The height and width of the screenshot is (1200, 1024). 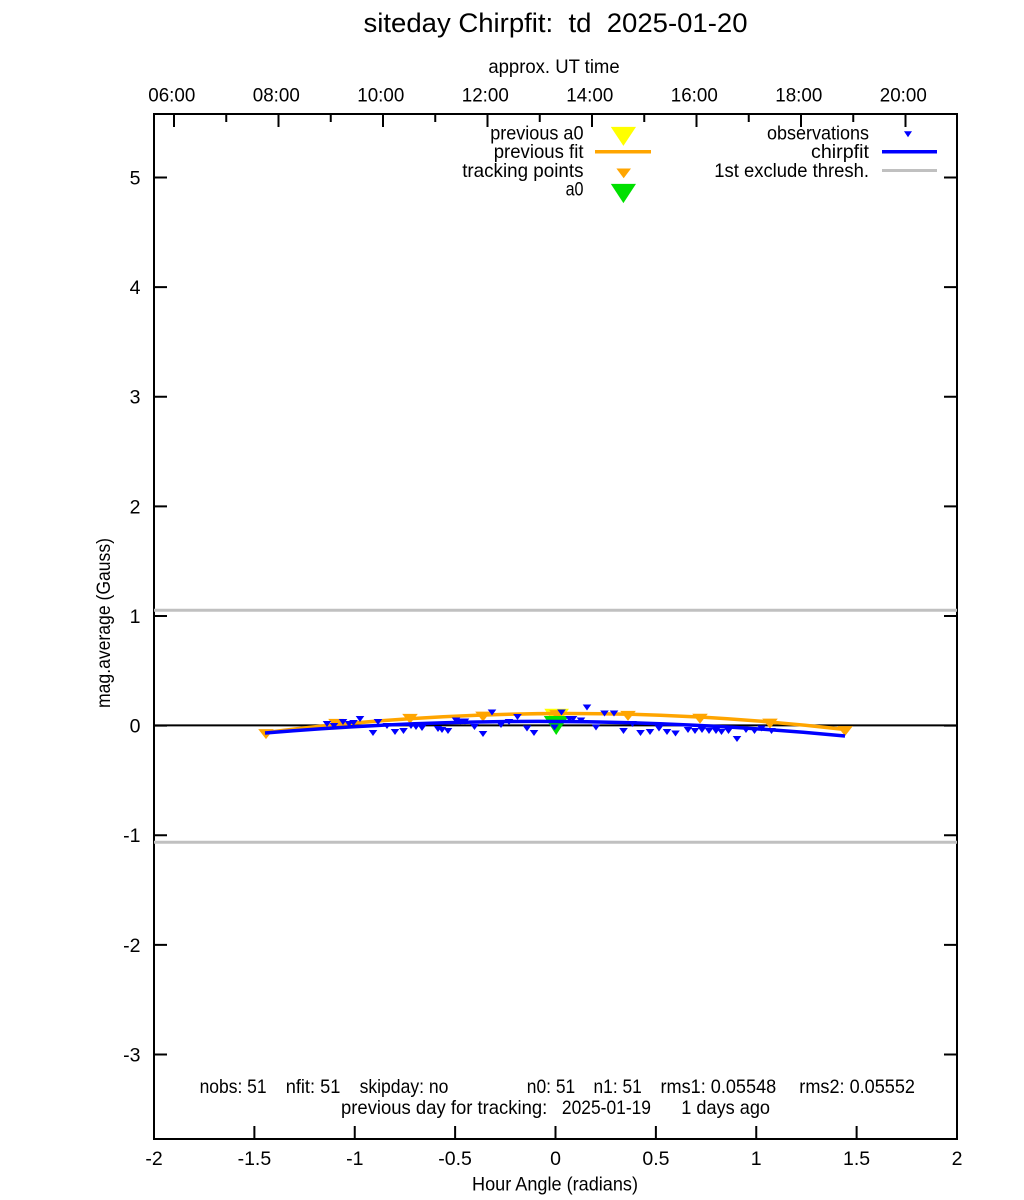 I want to click on svg-text: 16:00, so click(x=694, y=96).